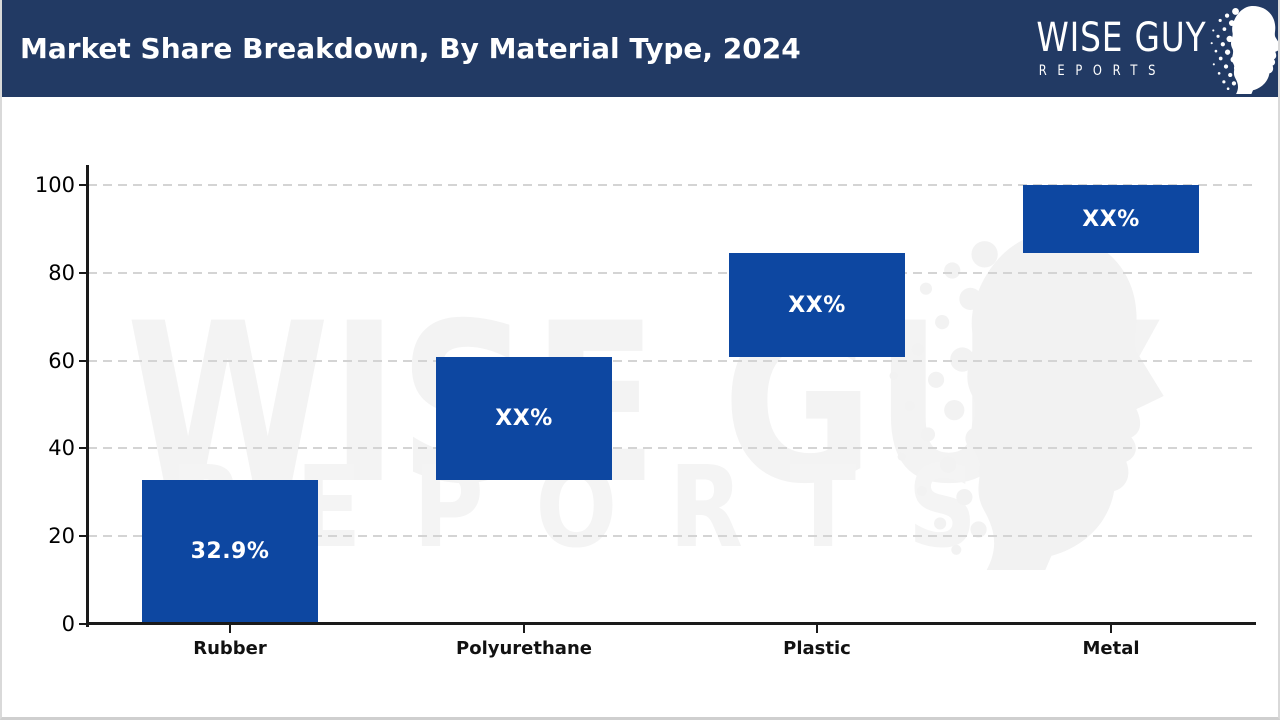 This screenshot has width=1280, height=720. I want to click on bar-rubber: 32.9%, so click(230, 551).